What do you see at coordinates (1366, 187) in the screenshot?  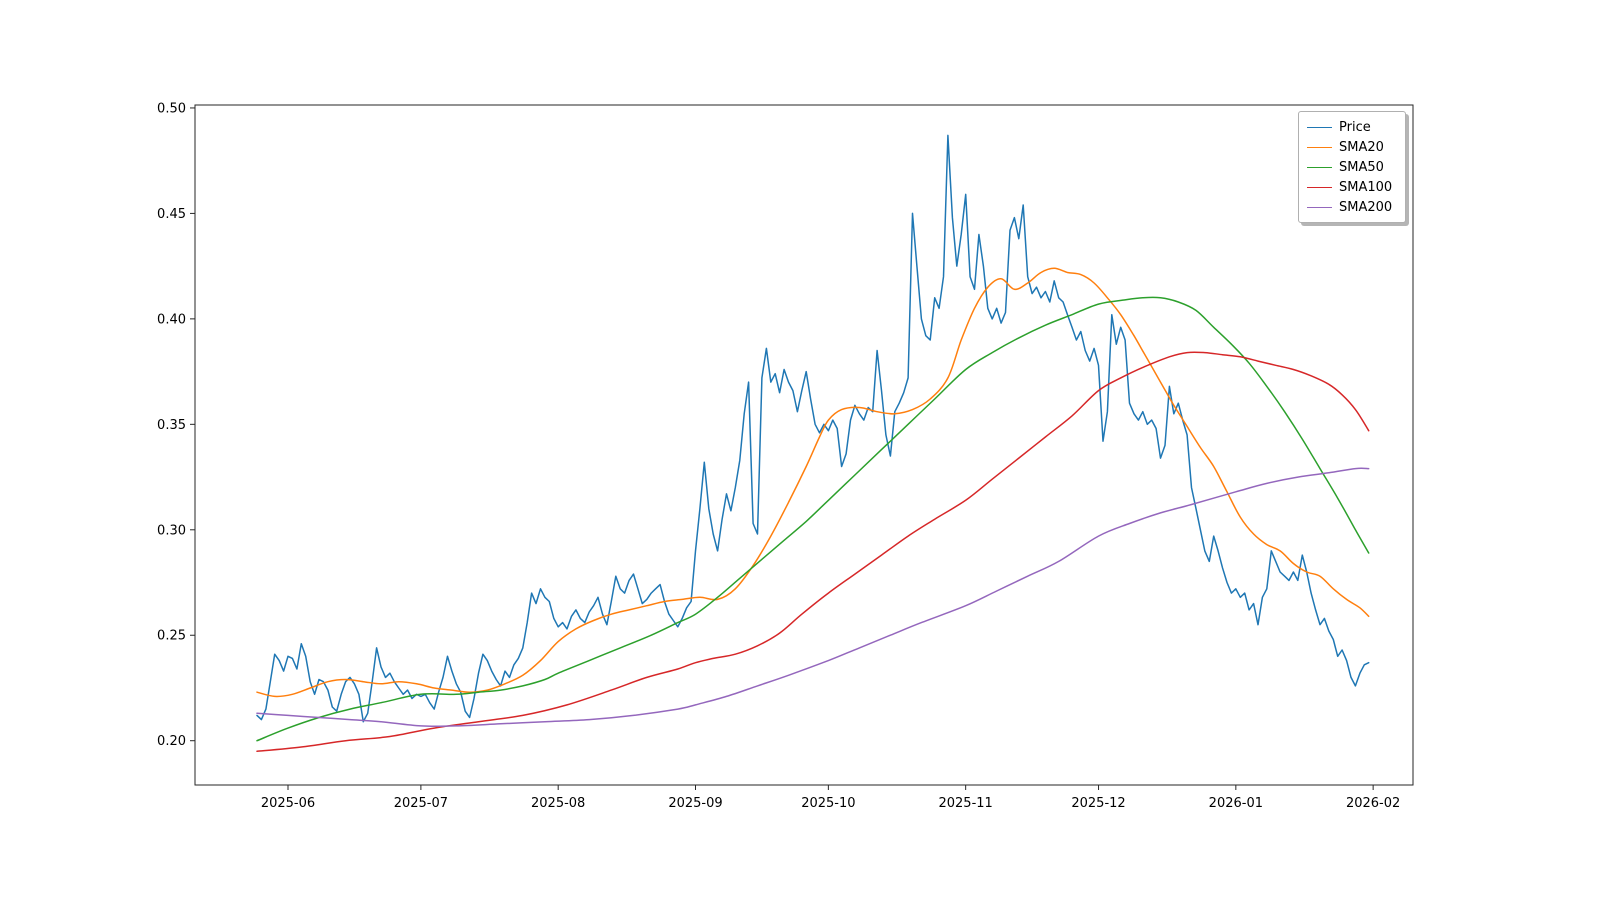 I see `legend-label-sma100: SMA100` at bounding box center [1366, 187].